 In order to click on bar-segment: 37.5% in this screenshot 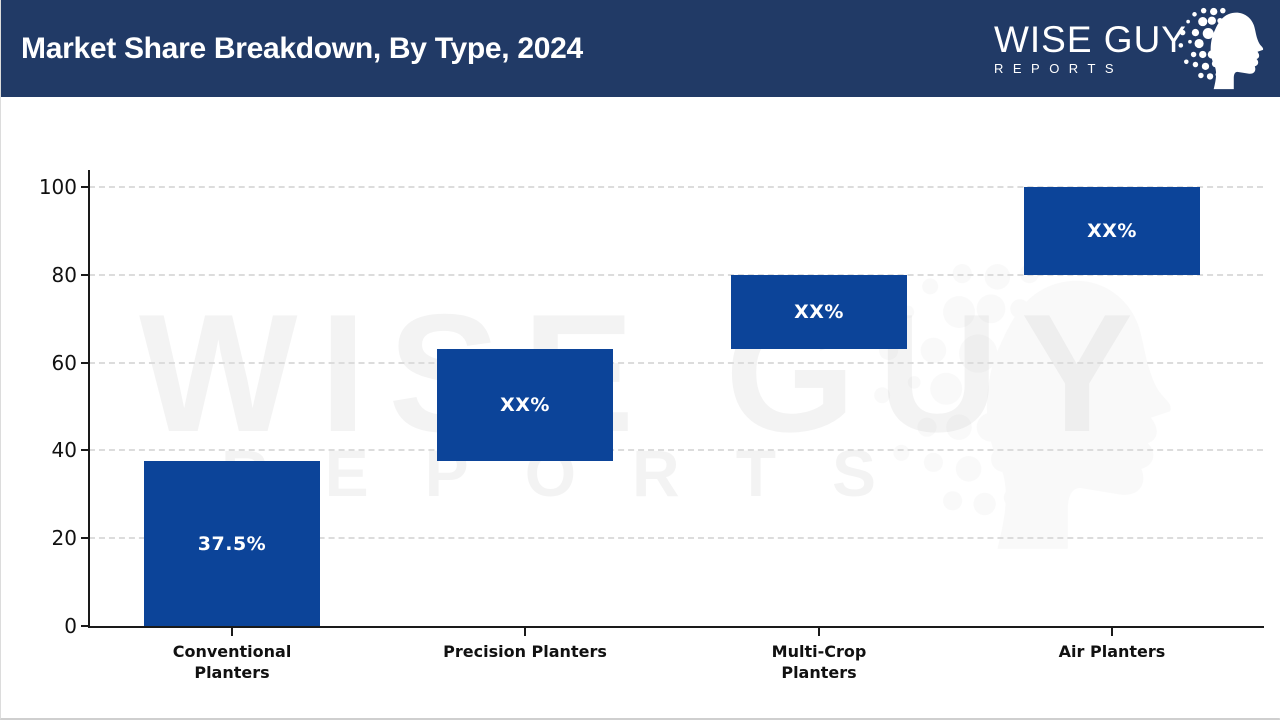, I will do `click(232, 543)`.